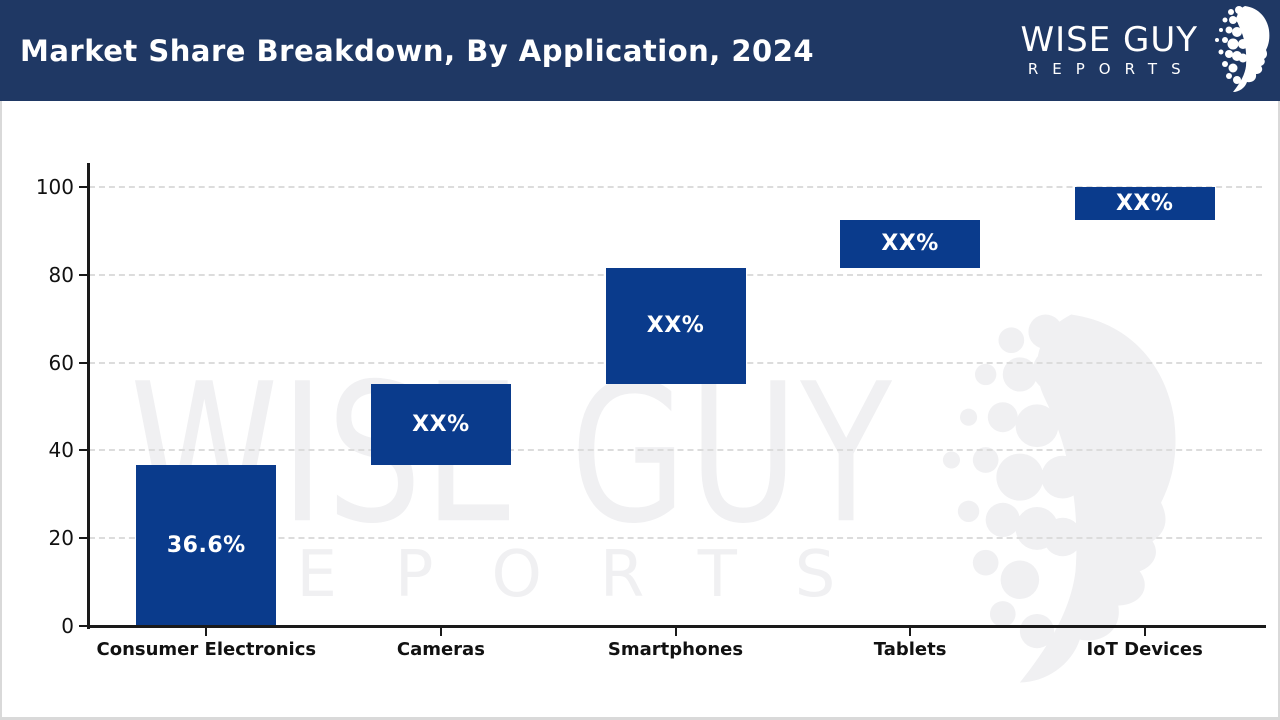  I want to click on bar-smartphones: XX%, so click(675, 326).